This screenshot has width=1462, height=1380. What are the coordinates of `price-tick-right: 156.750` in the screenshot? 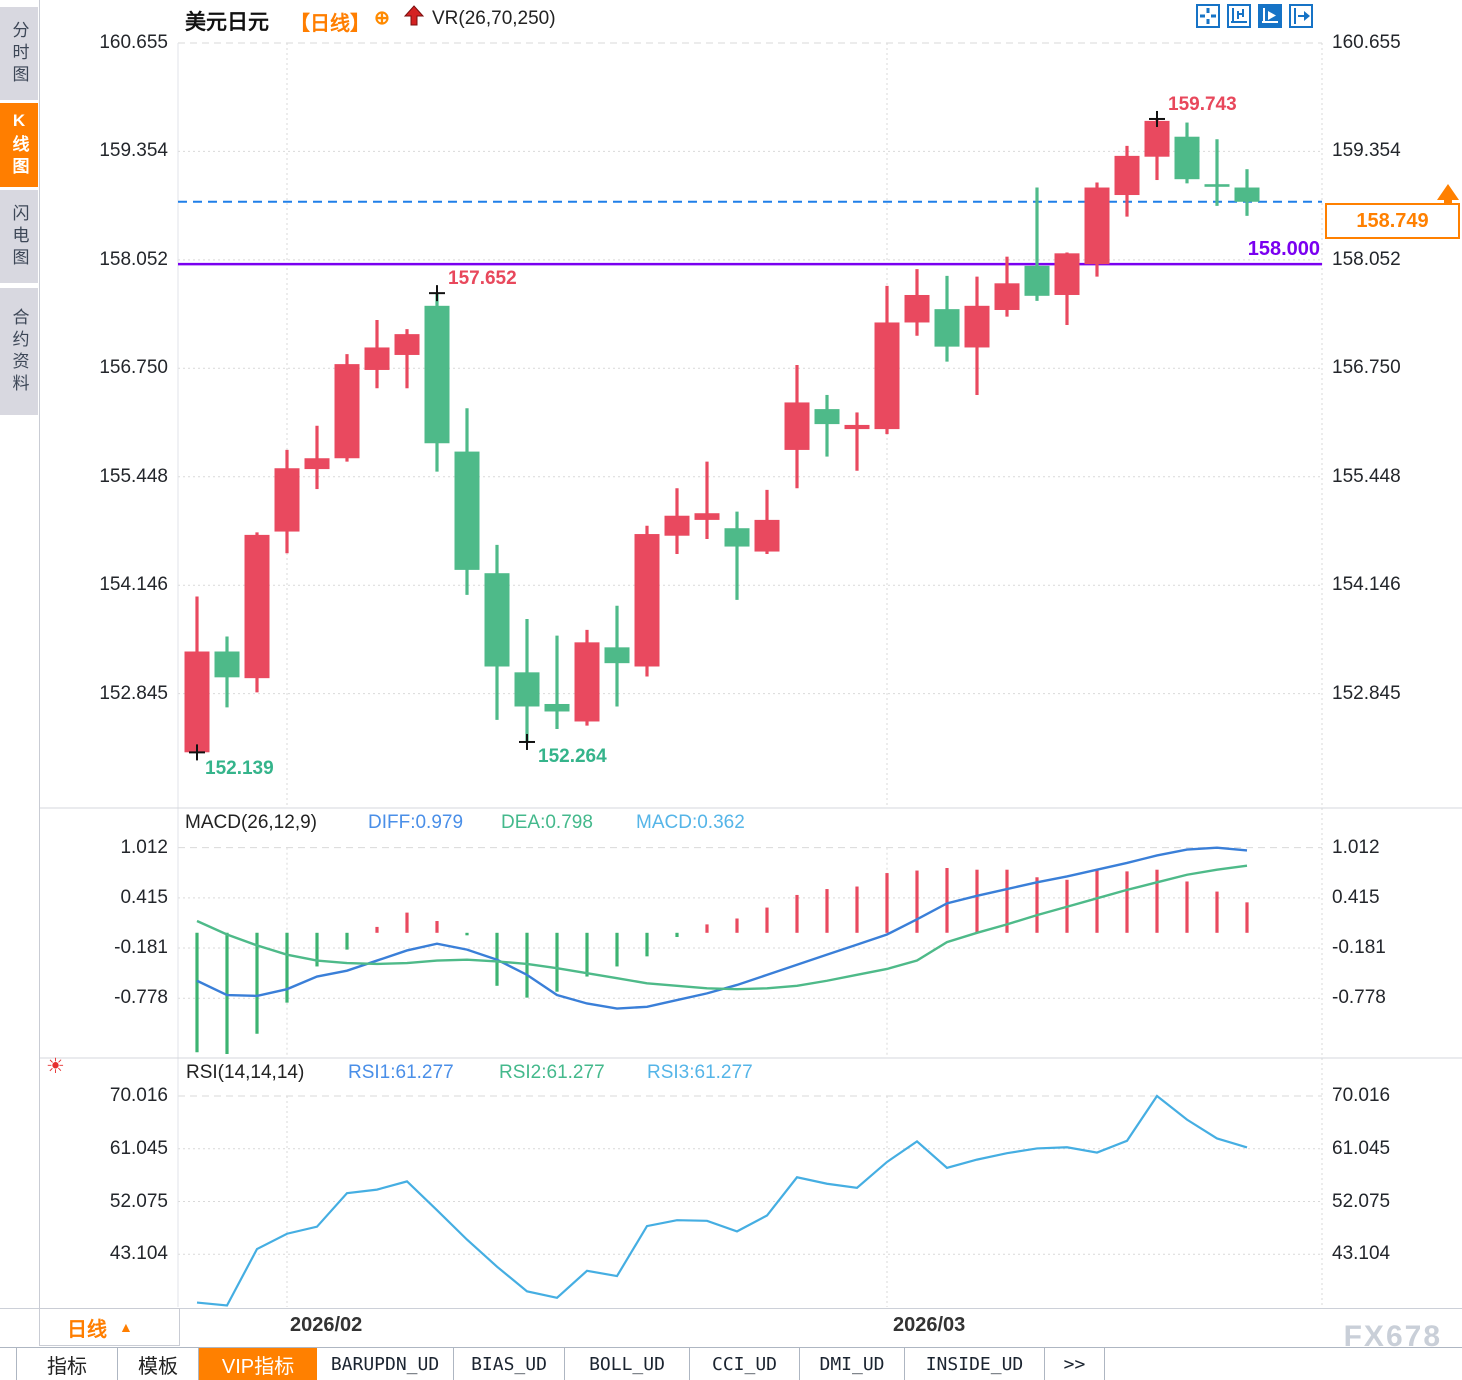 It's located at (1366, 368).